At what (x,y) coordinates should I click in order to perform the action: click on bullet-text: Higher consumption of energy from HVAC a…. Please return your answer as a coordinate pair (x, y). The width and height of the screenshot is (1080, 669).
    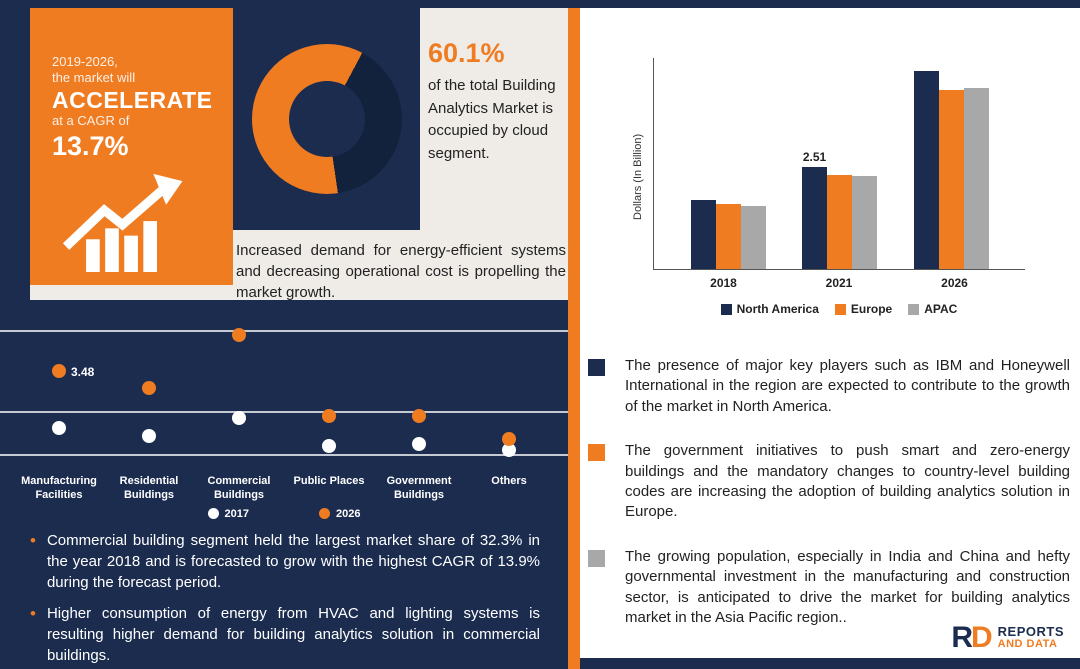
    Looking at the image, I should click on (293, 634).